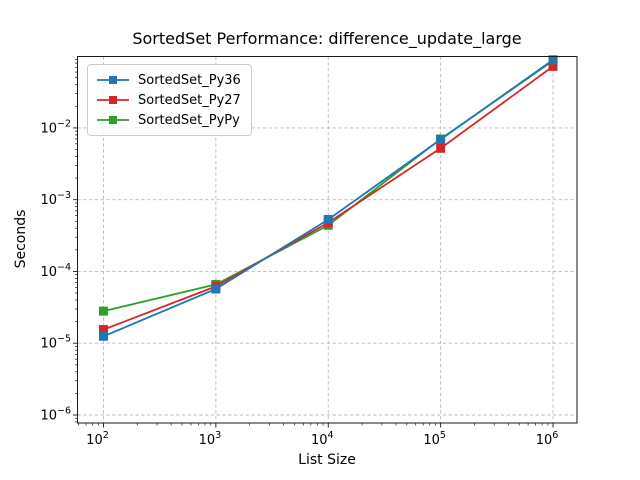  What do you see at coordinates (55, 127) in the screenshot?
I see `y-tick-label: 10⁻²` at bounding box center [55, 127].